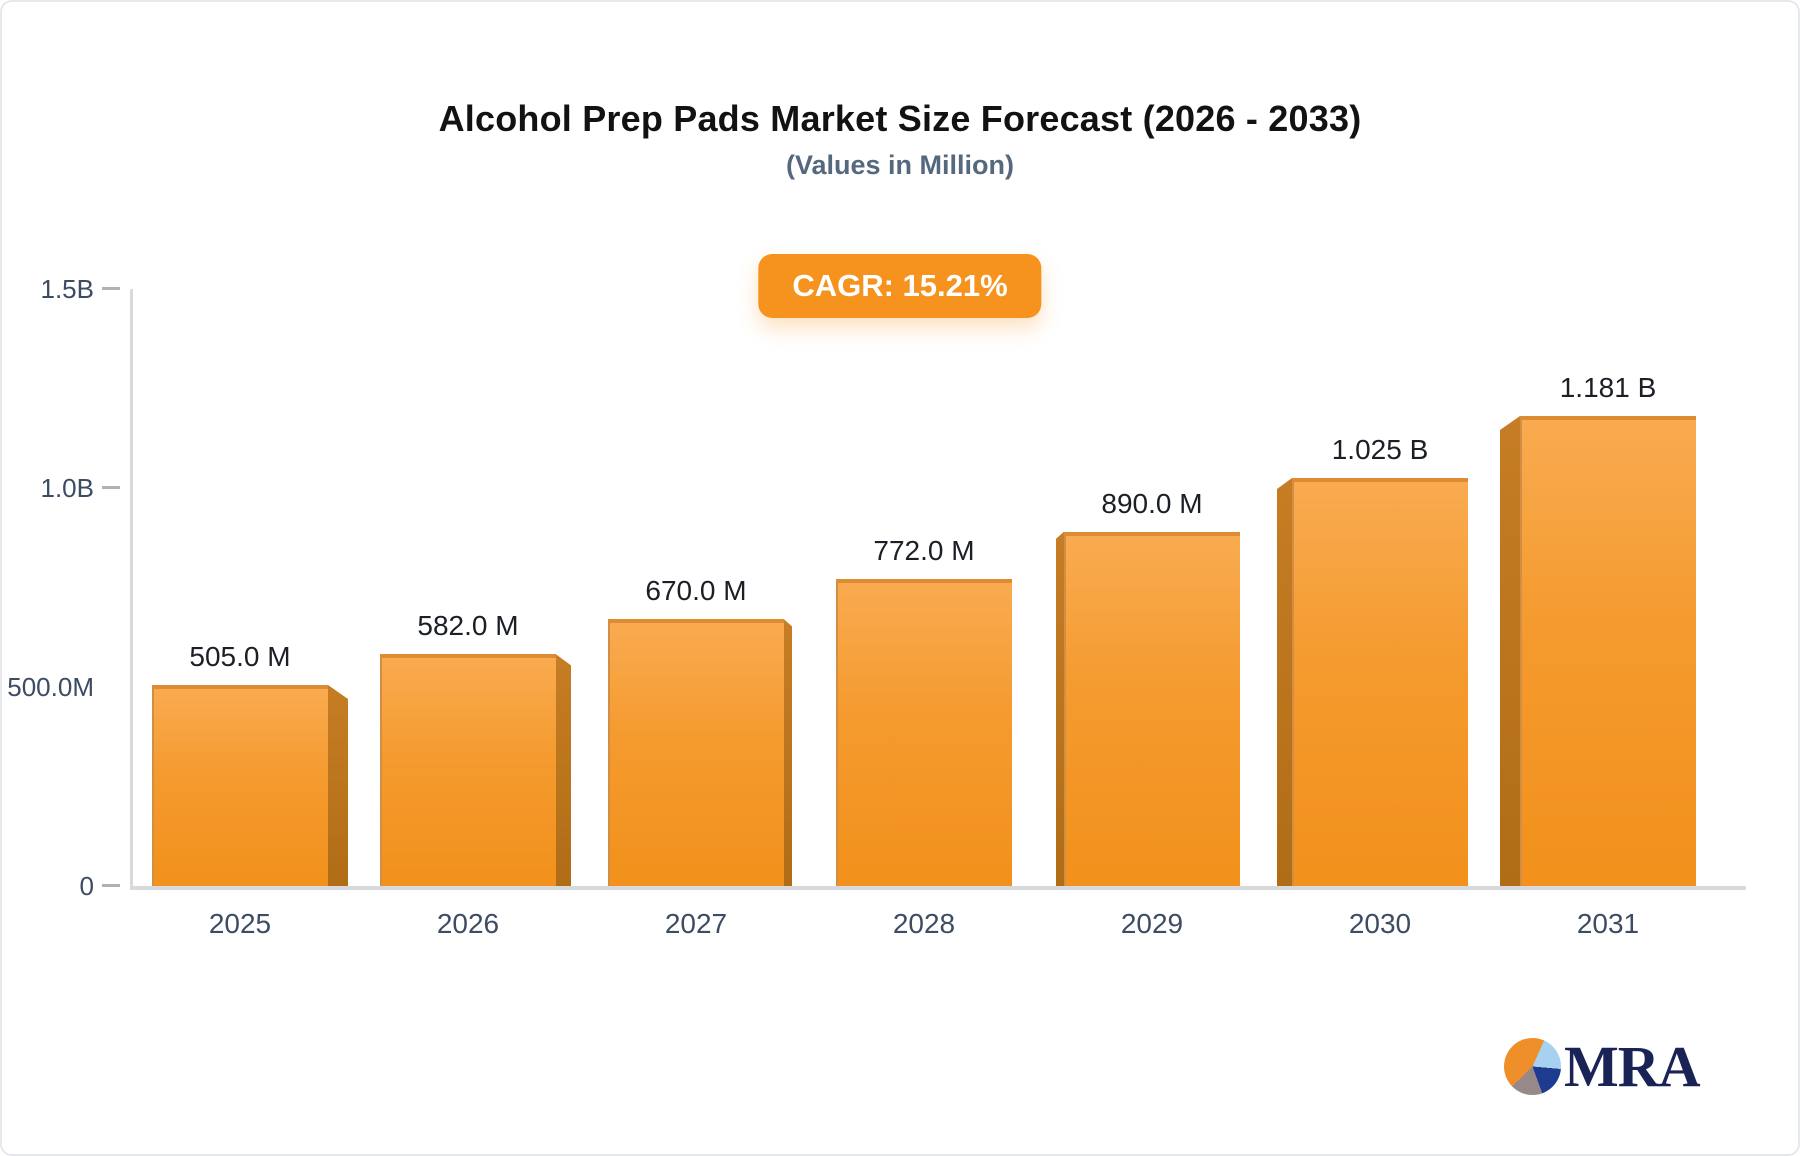  Describe the element at coordinates (1608, 923) in the screenshot. I see `x-tick-label: 2031` at that location.